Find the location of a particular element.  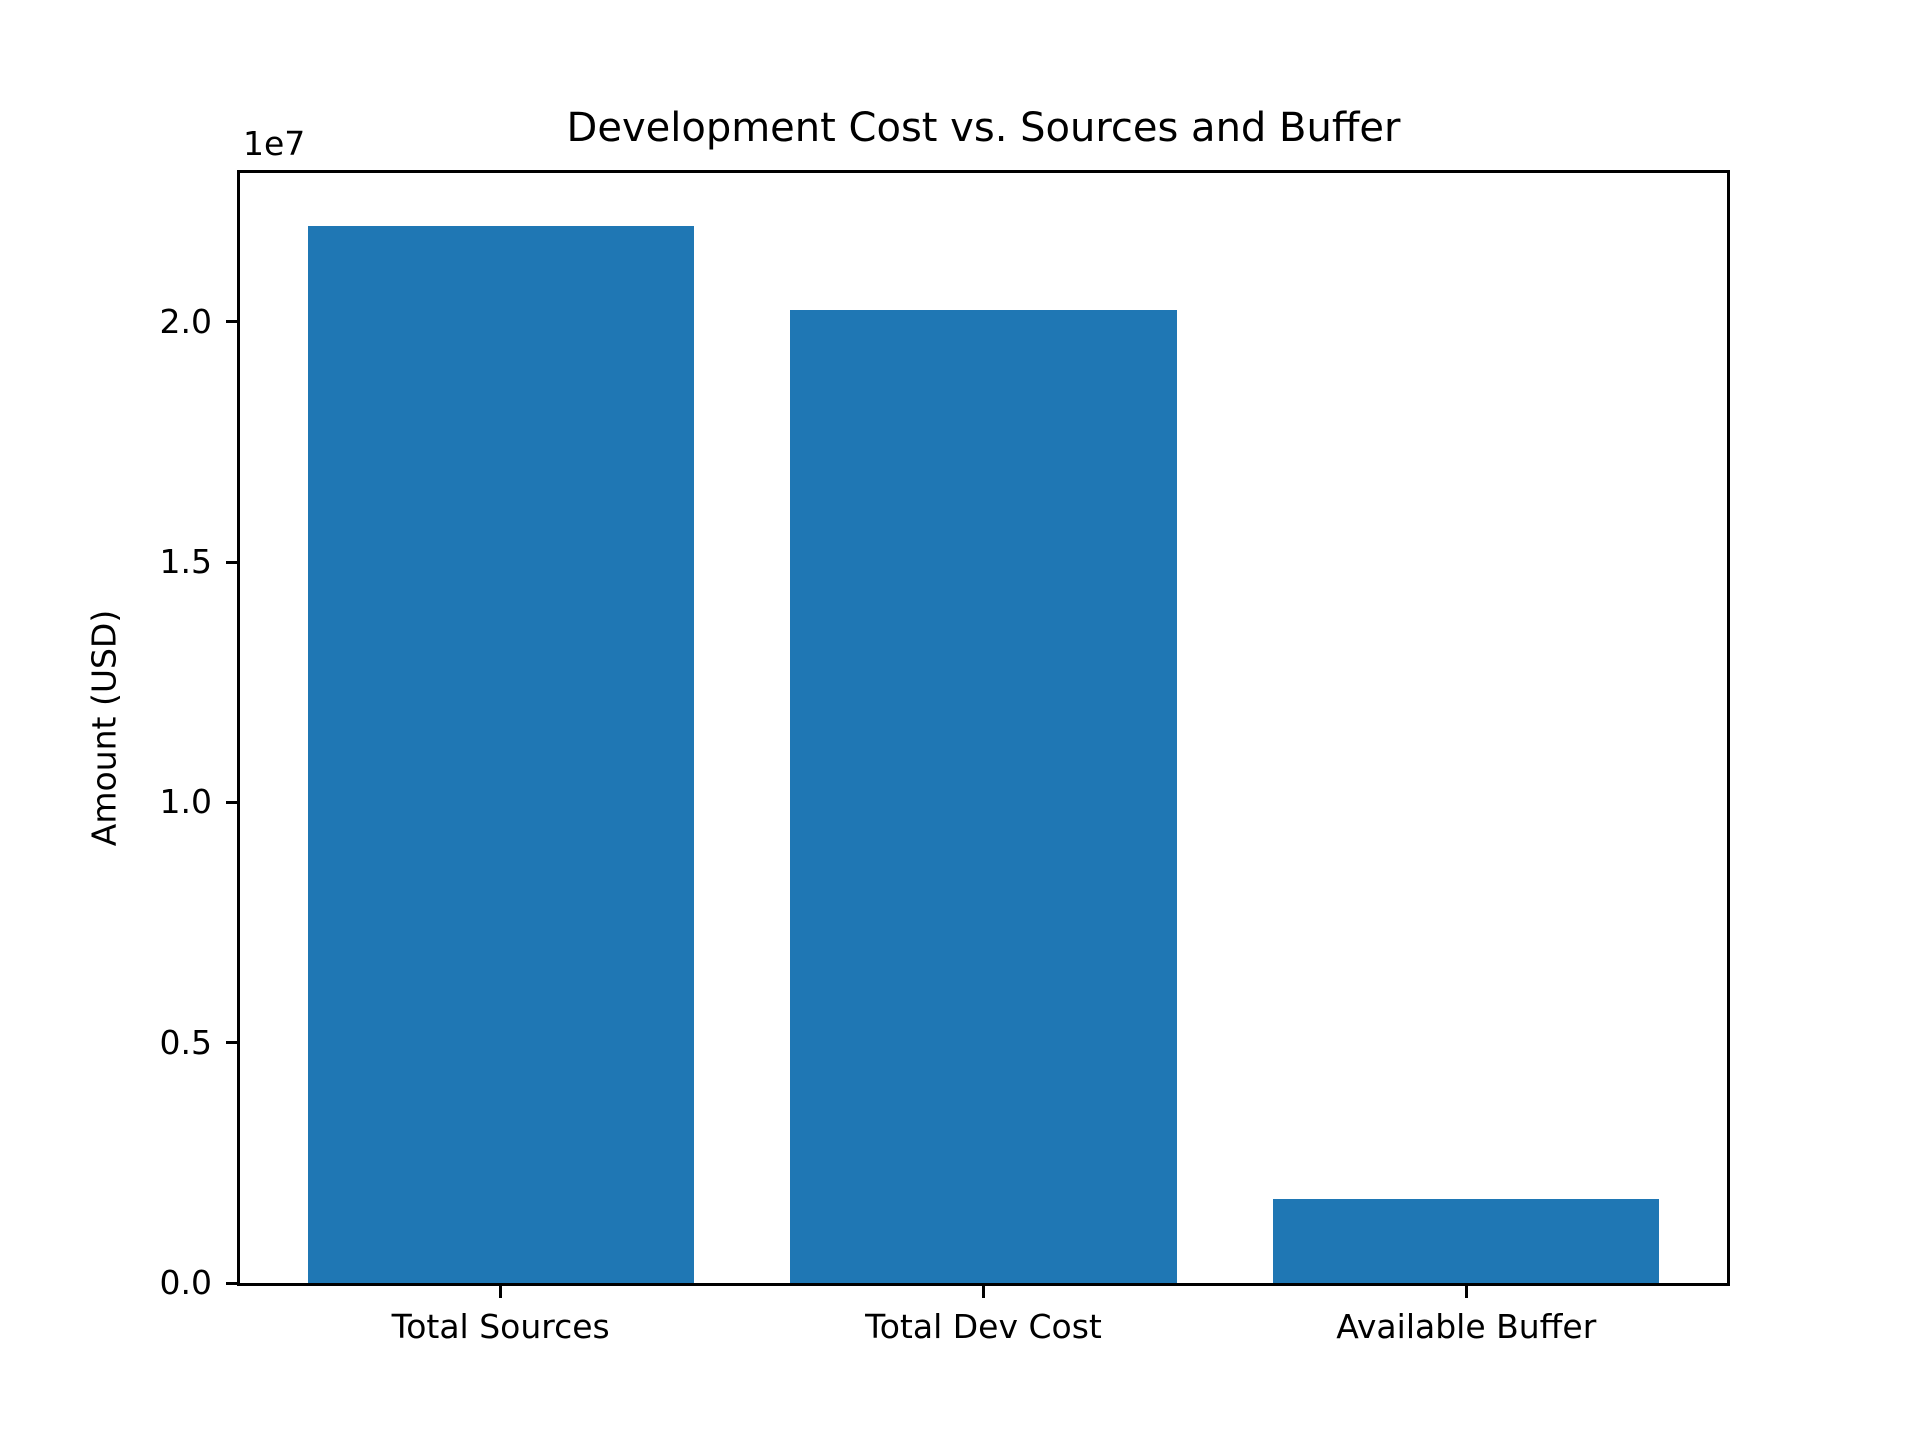

x-tick-label-total-sources: Total Sources is located at coordinates (500, 1326).